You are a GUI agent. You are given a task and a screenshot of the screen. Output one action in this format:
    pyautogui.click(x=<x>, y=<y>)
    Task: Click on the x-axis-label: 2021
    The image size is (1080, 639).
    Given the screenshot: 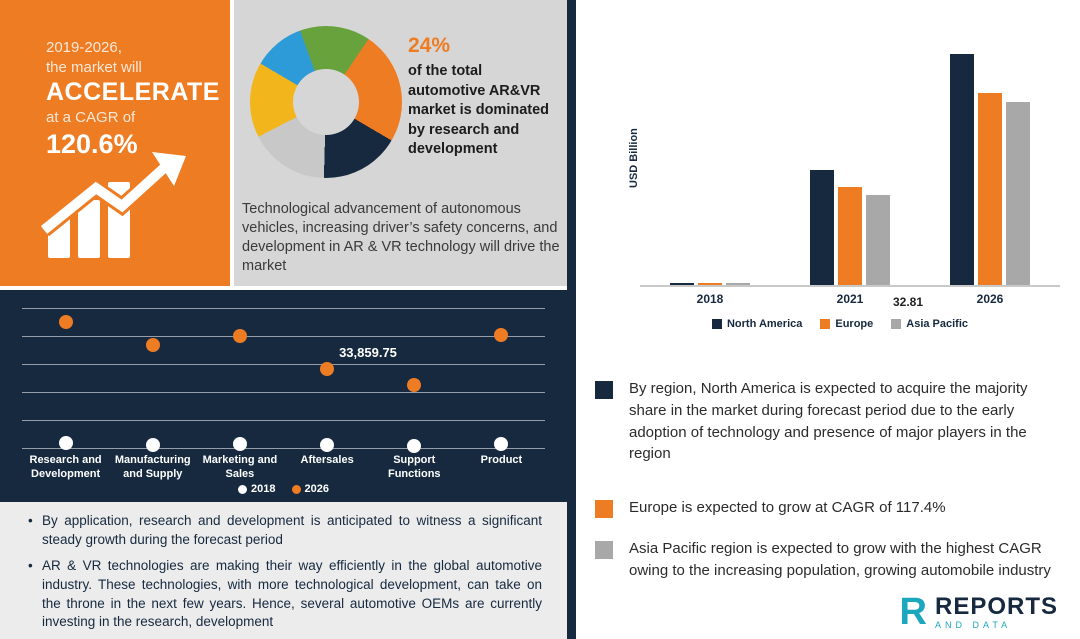 What is the action you would take?
    pyautogui.click(x=850, y=299)
    